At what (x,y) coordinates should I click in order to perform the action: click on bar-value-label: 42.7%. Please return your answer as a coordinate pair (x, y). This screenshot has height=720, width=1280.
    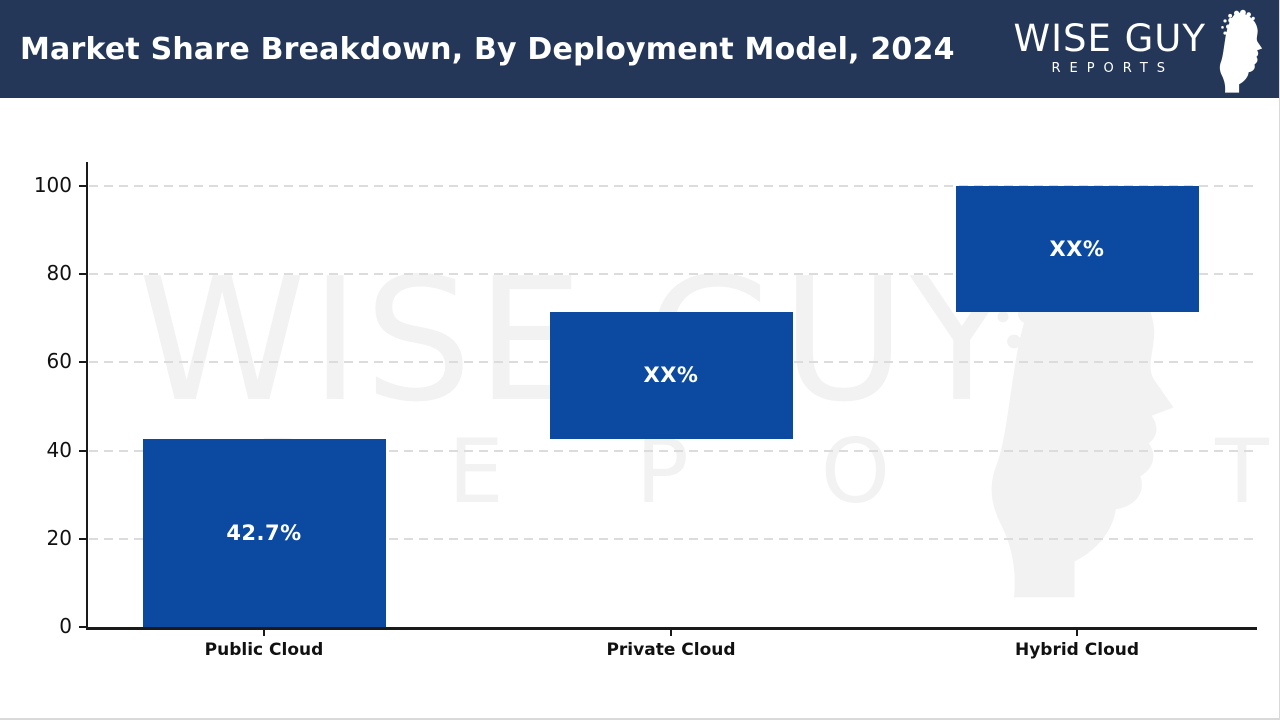
    Looking at the image, I should click on (264, 532).